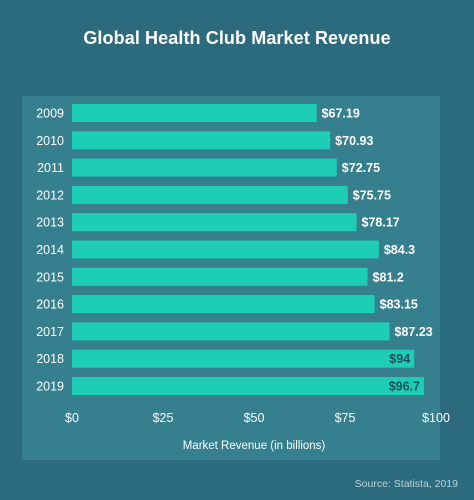  What do you see at coordinates (388, 277) in the screenshot?
I see `value-label-2015: $81.2` at bounding box center [388, 277].